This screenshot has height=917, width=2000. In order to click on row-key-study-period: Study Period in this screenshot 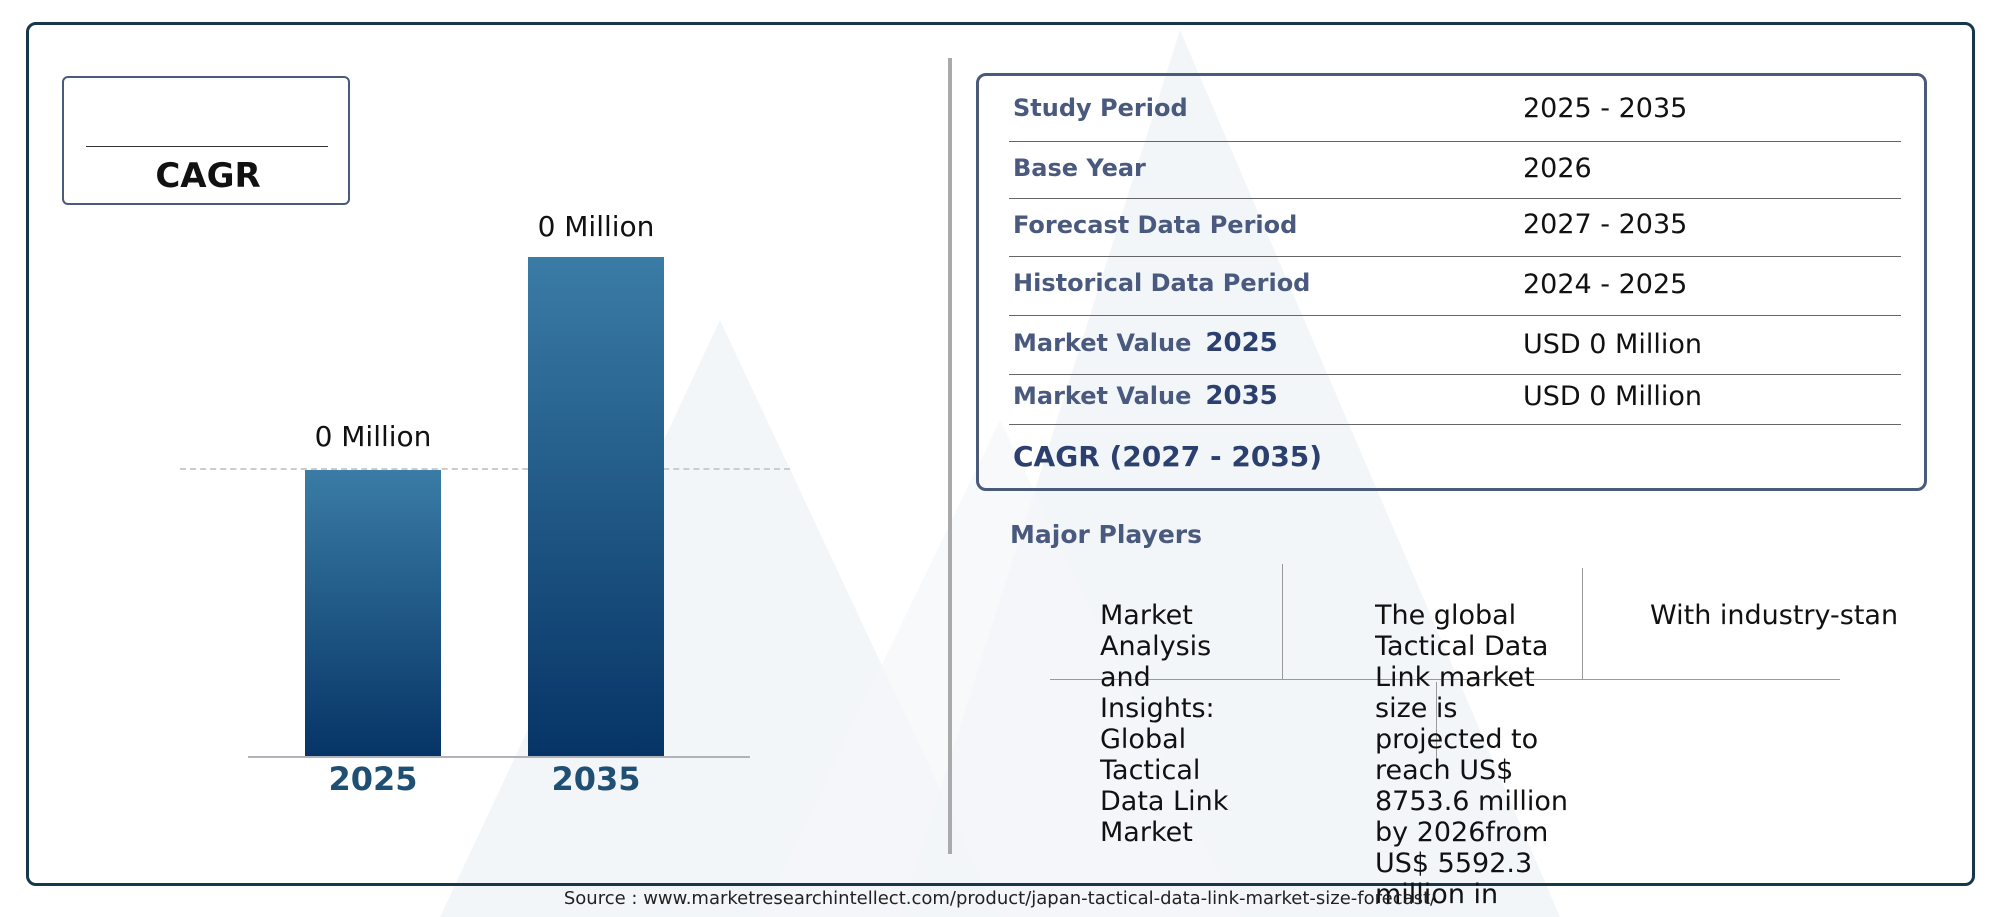, I will do `click(1100, 108)`.